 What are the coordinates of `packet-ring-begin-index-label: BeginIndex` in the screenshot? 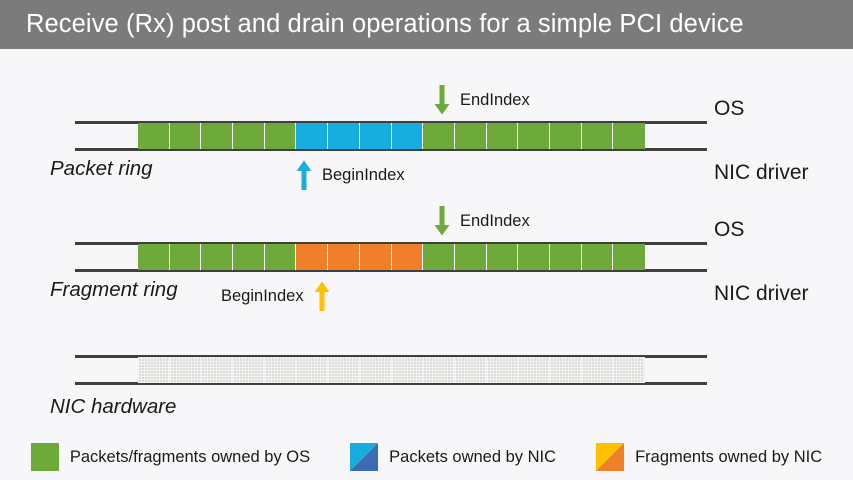 It's located at (363, 174).